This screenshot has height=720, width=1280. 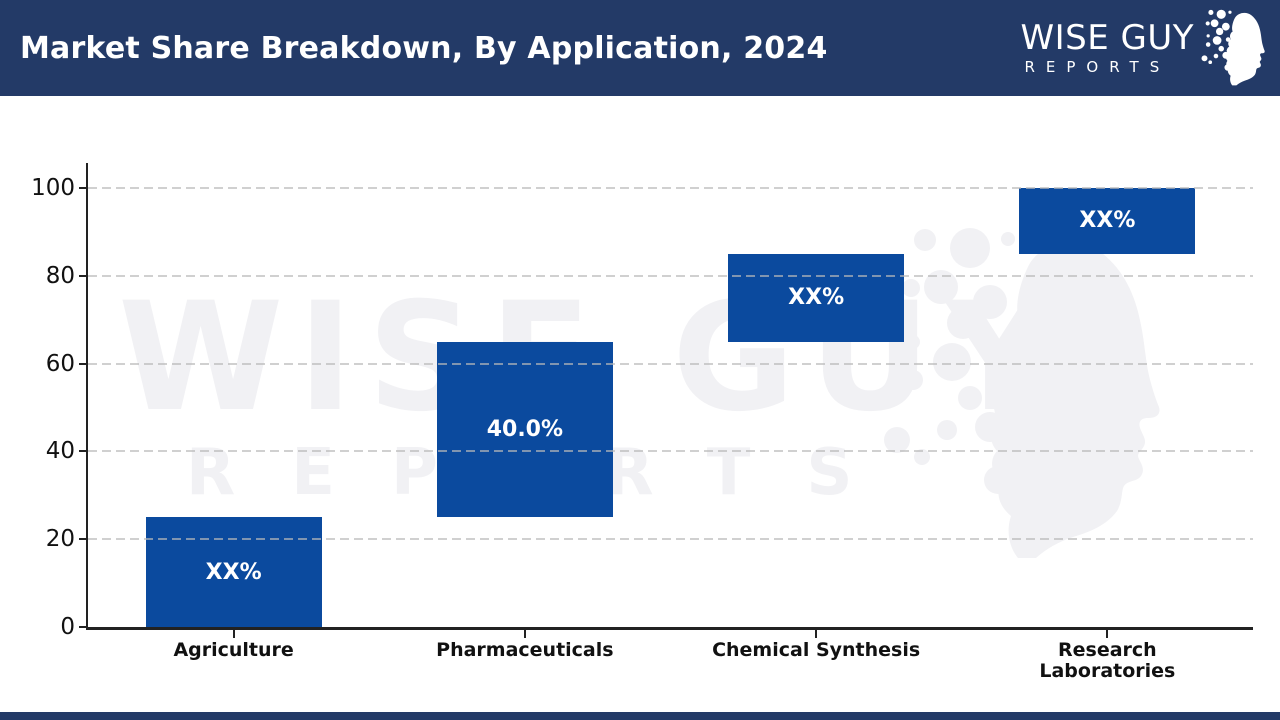 What do you see at coordinates (640, 716) in the screenshot?
I see `footer-bar` at bounding box center [640, 716].